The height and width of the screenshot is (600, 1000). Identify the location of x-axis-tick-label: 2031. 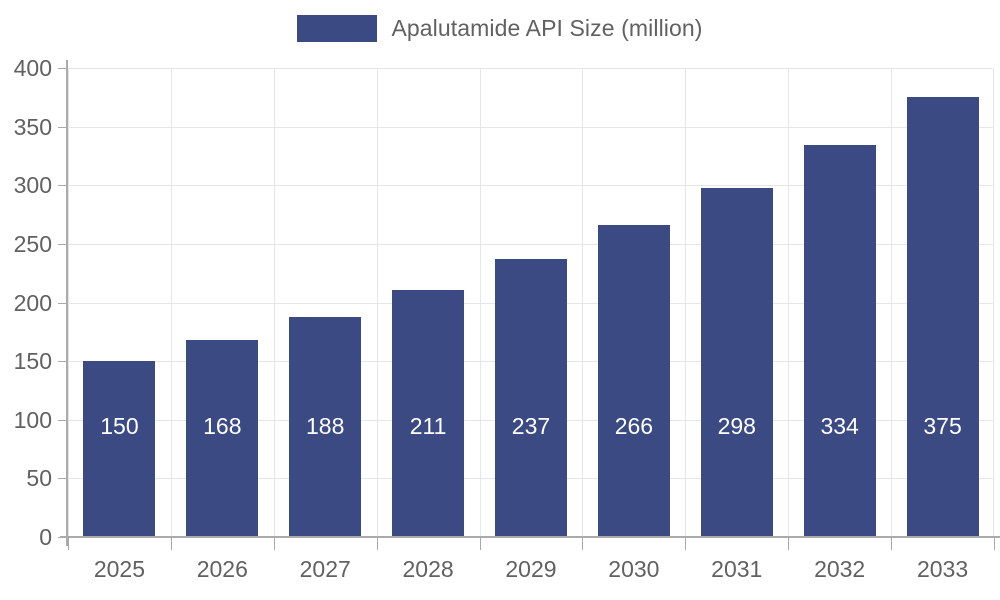
(737, 569).